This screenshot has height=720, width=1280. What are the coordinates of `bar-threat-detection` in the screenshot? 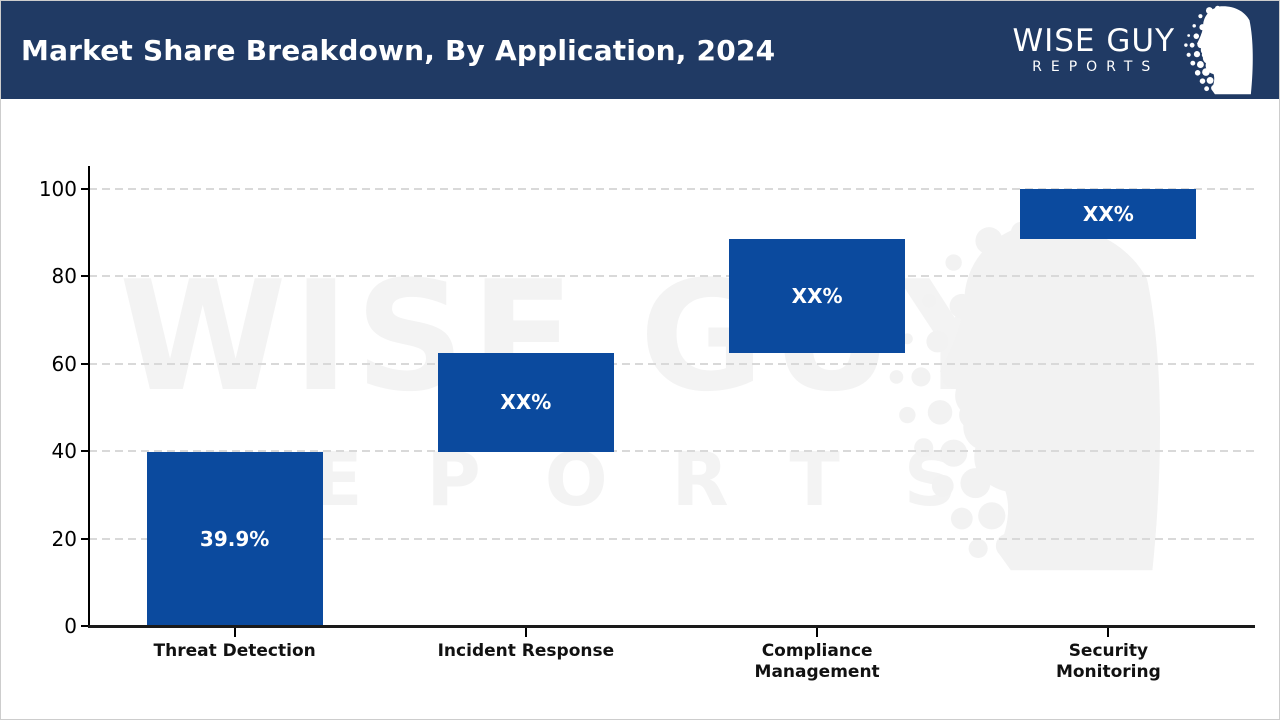 It's located at (234, 538).